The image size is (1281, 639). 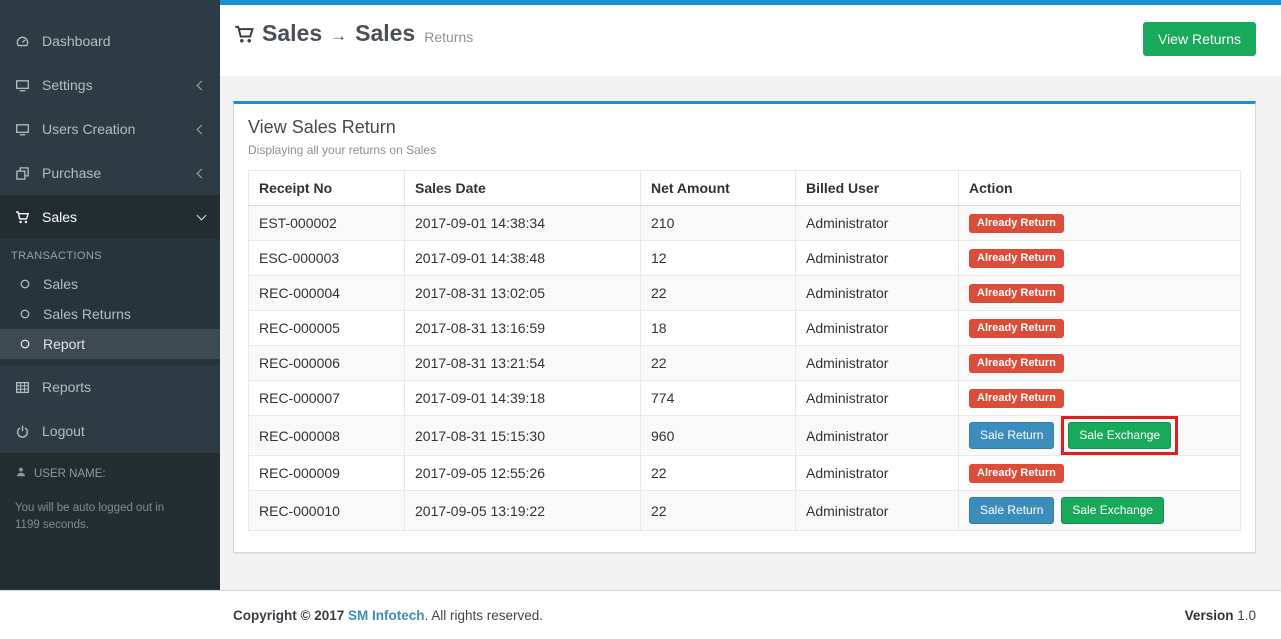 I want to click on sales-submenu: TRANSACTIONS Sales Sales Returns Report, so click(x=110, y=302).